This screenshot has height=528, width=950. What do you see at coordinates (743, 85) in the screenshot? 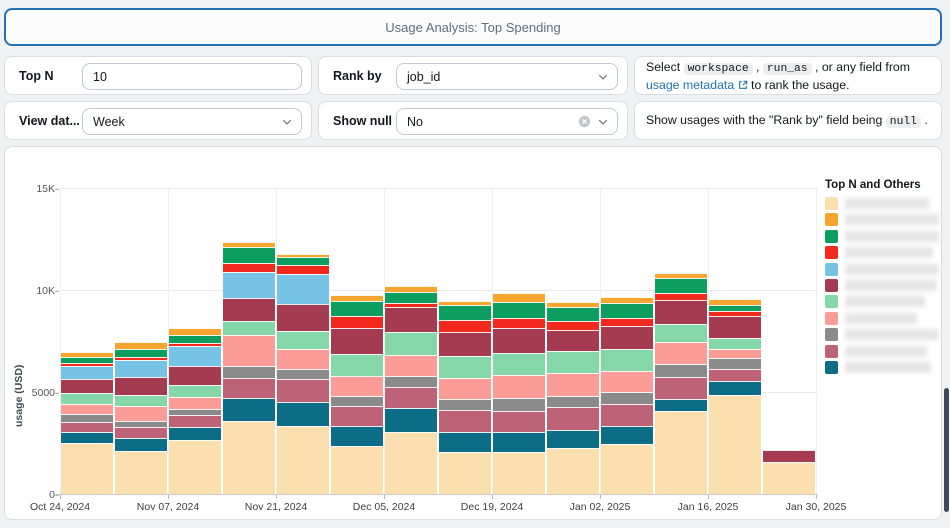
I see `external-link-icon` at bounding box center [743, 85].